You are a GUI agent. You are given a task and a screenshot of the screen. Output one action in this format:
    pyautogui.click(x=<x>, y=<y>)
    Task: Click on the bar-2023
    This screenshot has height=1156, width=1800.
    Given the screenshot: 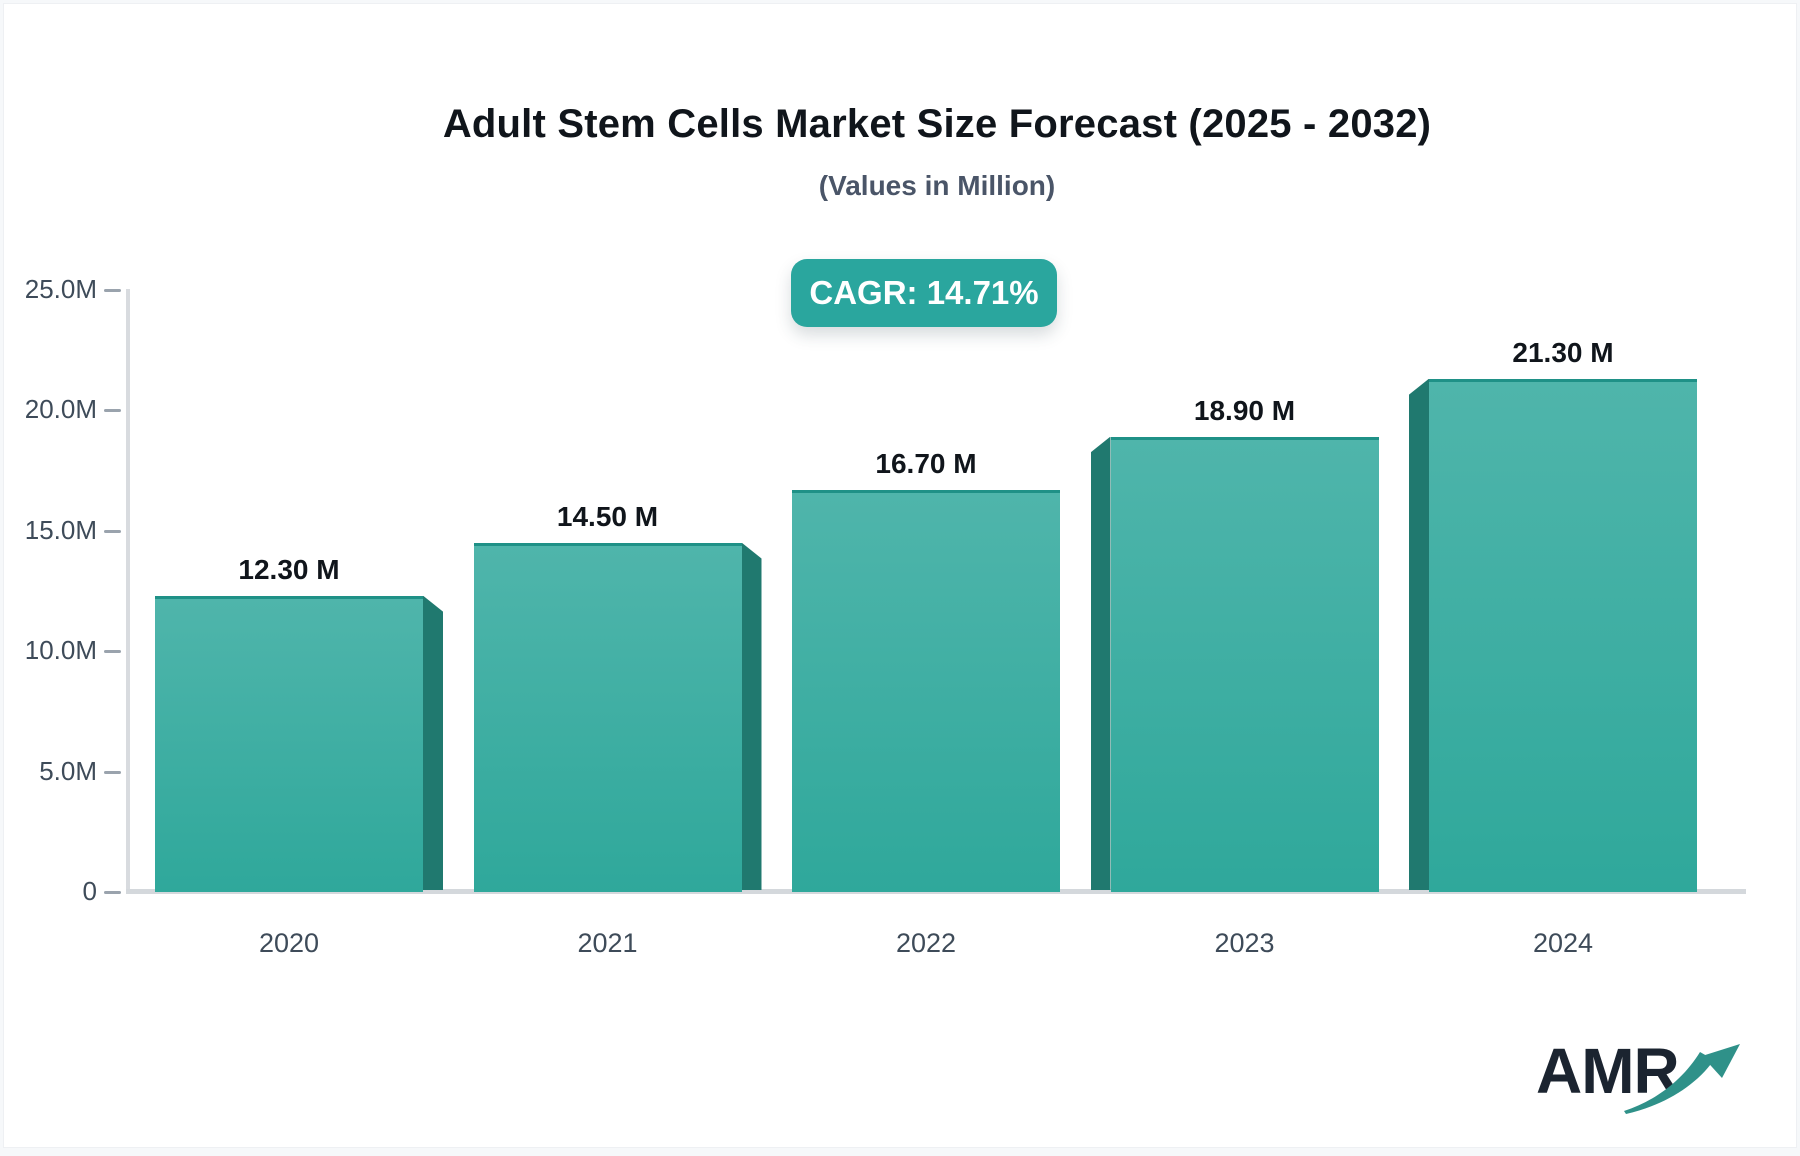 What is the action you would take?
    pyautogui.click(x=1244, y=664)
    